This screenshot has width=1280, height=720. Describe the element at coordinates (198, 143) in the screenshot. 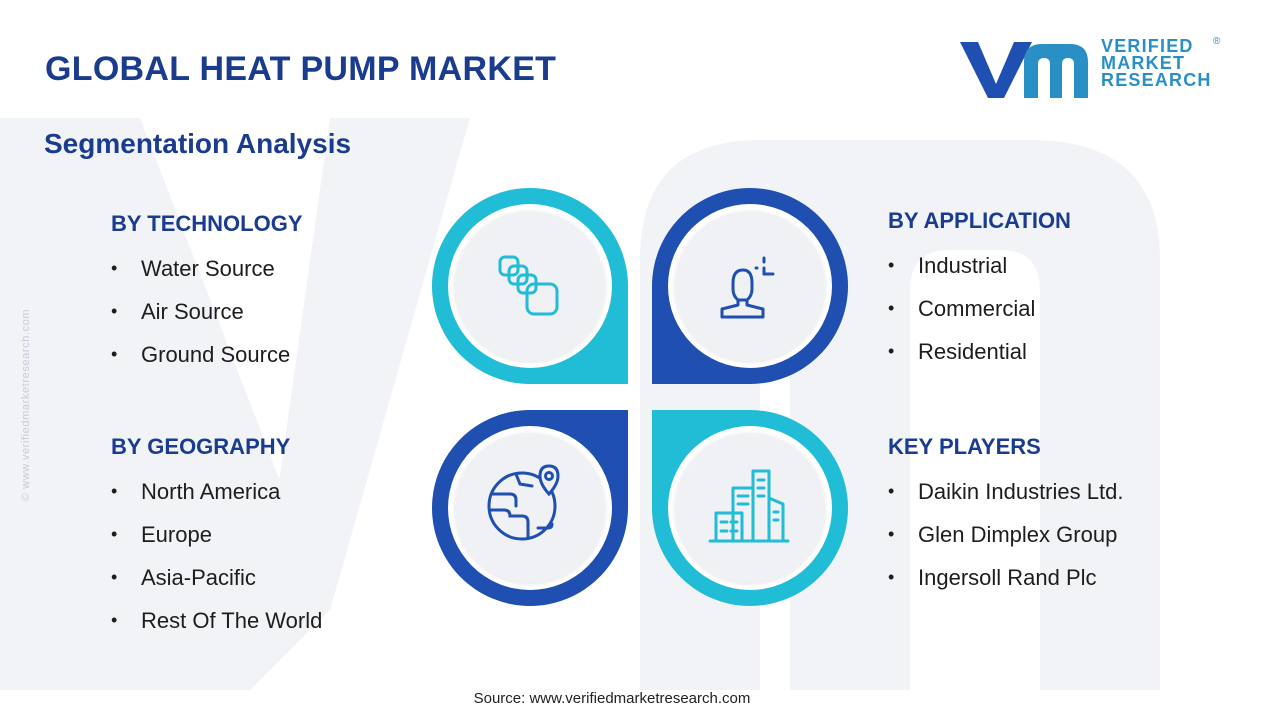

I see `page-subtitle: Segmentation Analysis` at that location.